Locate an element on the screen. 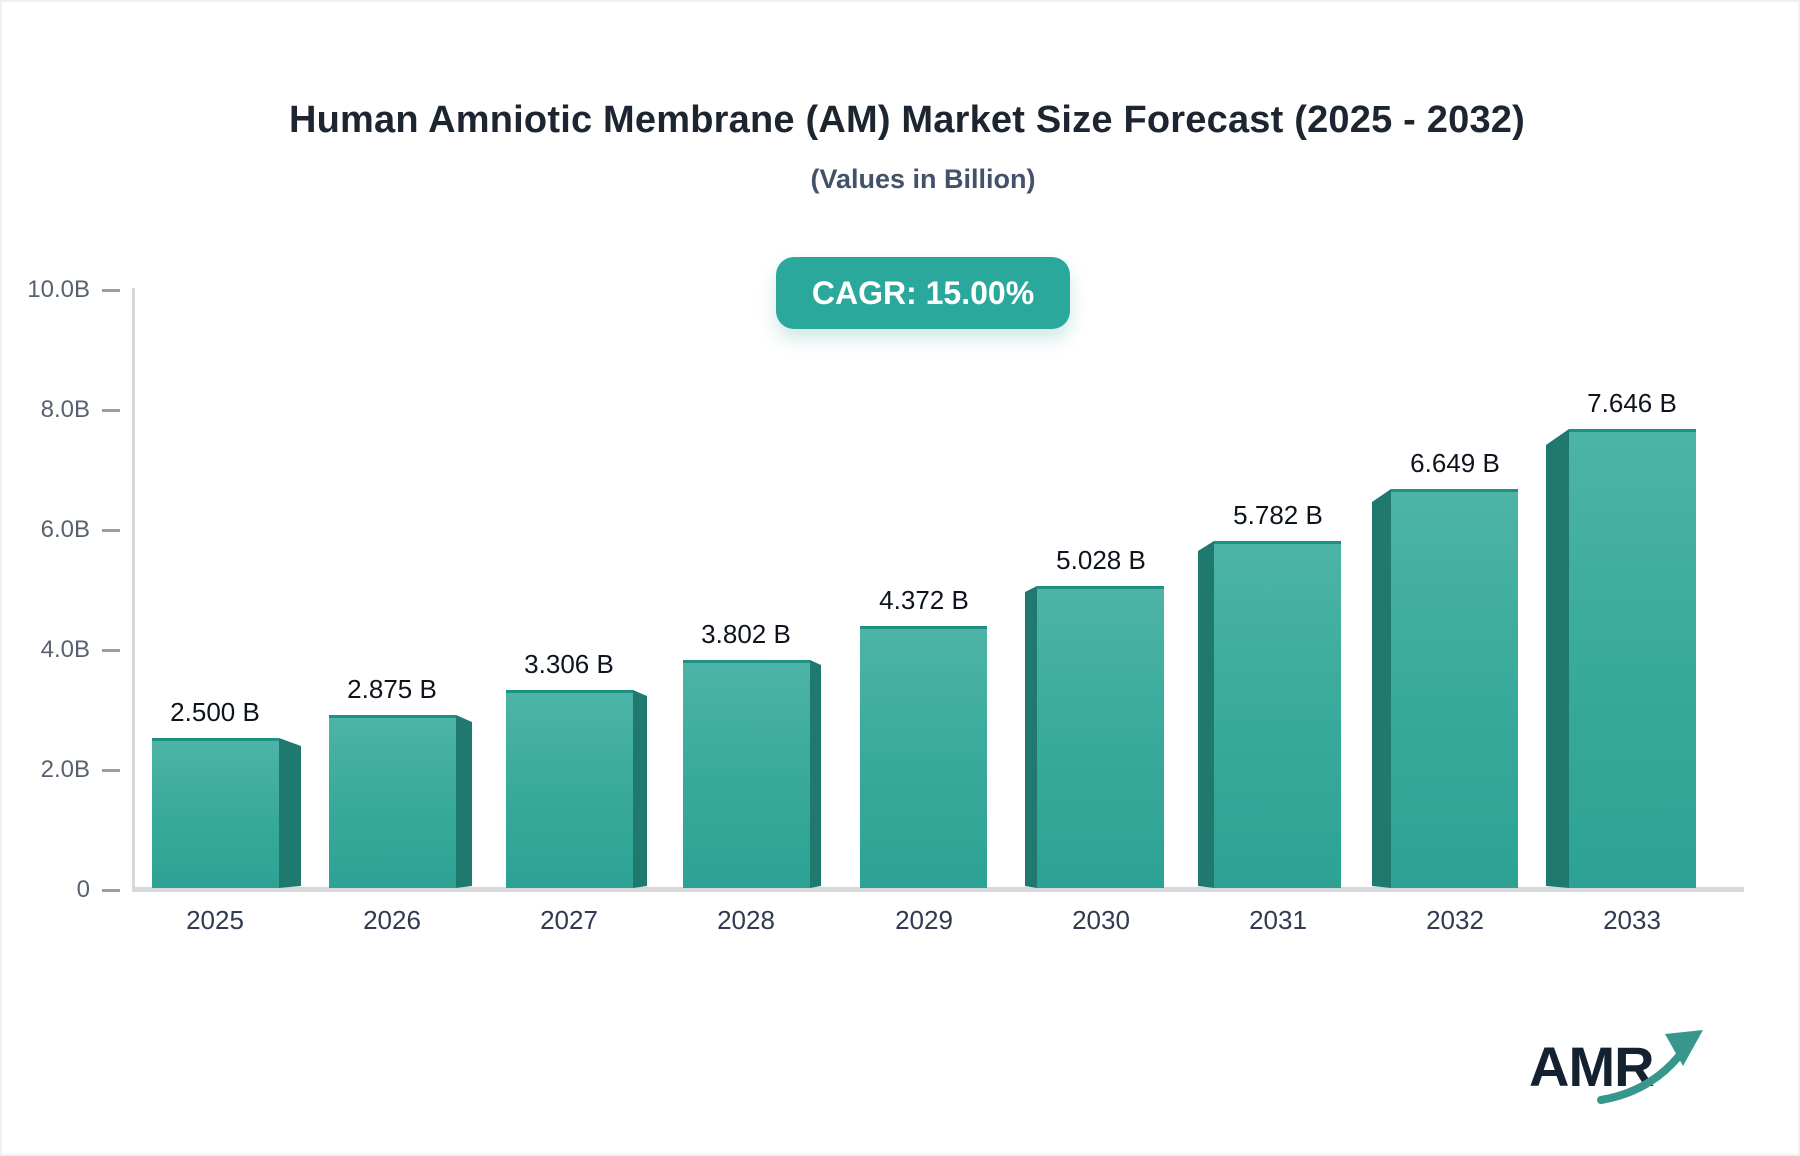 This screenshot has width=1800, height=1156. bar-value-label: 7.646 B is located at coordinates (1632, 403).